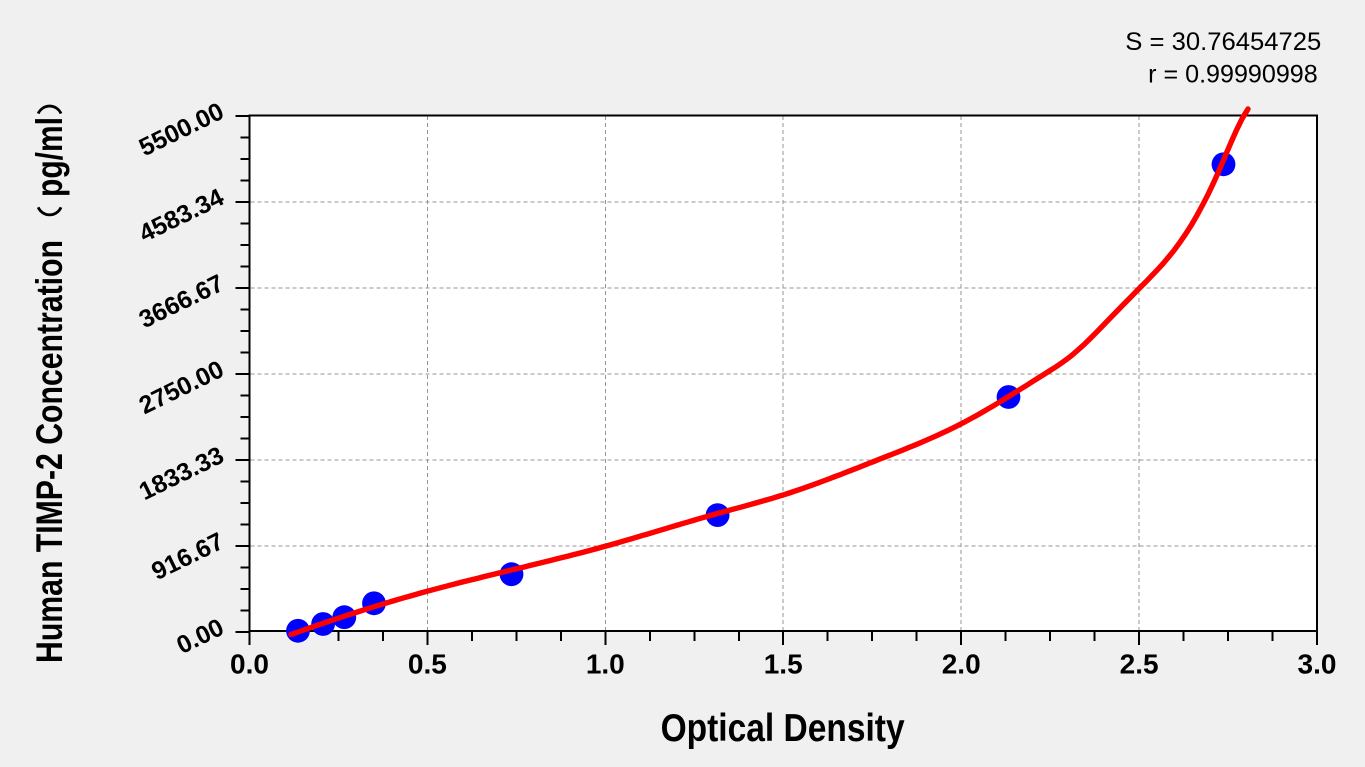 This screenshot has width=1365, height=767. Describe the element at coordinates (783, 664) in the screenshot. I see `svg-text: 1.5` at that location.